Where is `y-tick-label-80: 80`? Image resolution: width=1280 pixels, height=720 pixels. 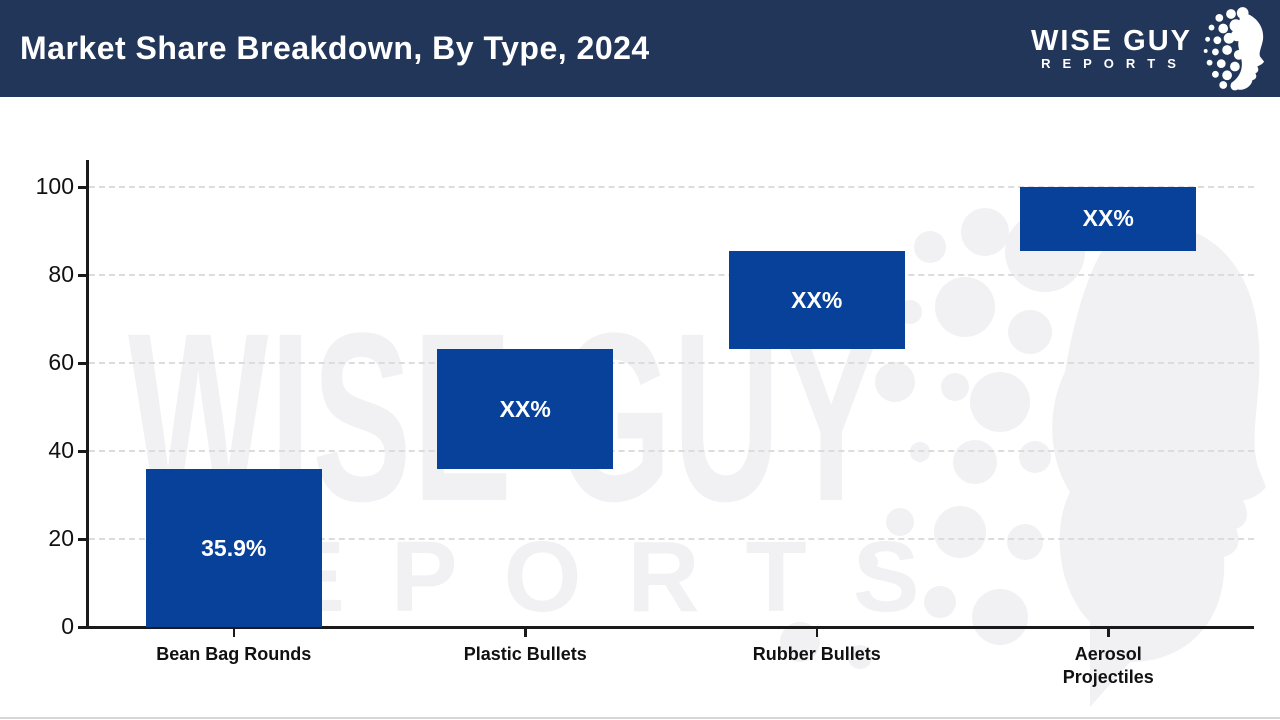
y-tick-label-80: 80 is located at coordinates (61, 274).